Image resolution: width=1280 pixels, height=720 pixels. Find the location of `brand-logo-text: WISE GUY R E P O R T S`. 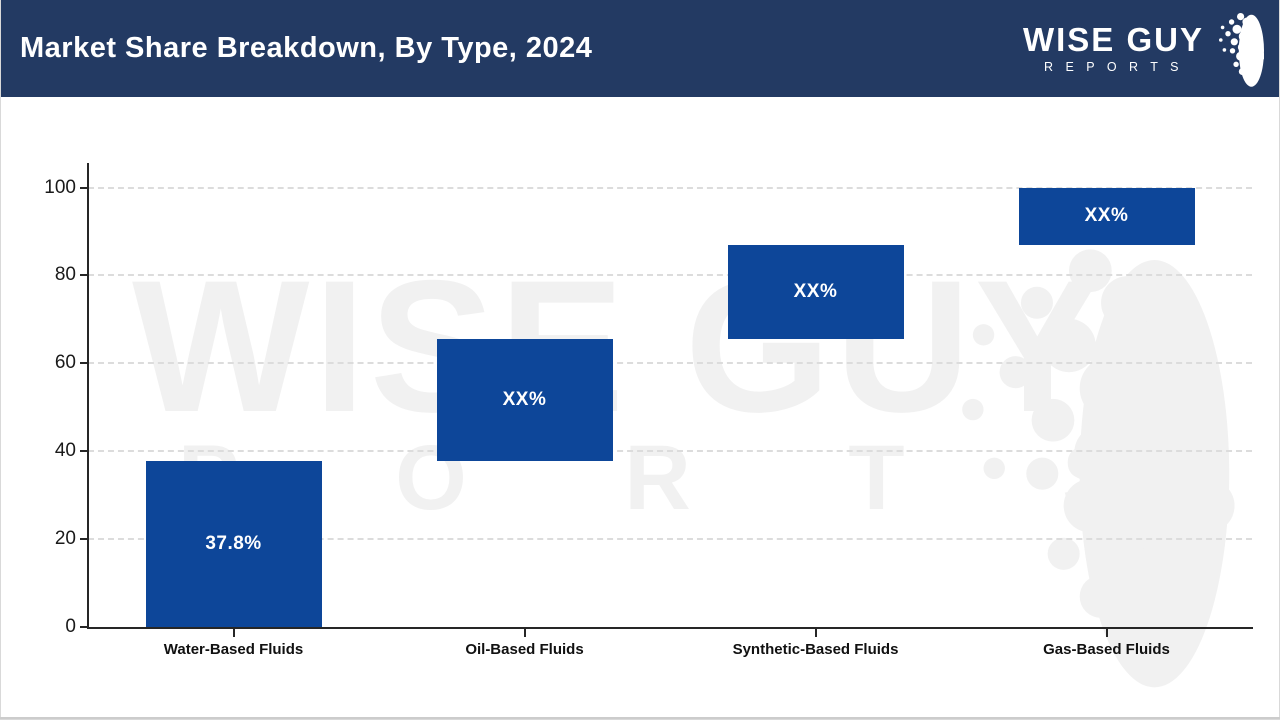

brand-logo-text: WISE GUY R E P O R T S is located at coordinates (1113, 48).